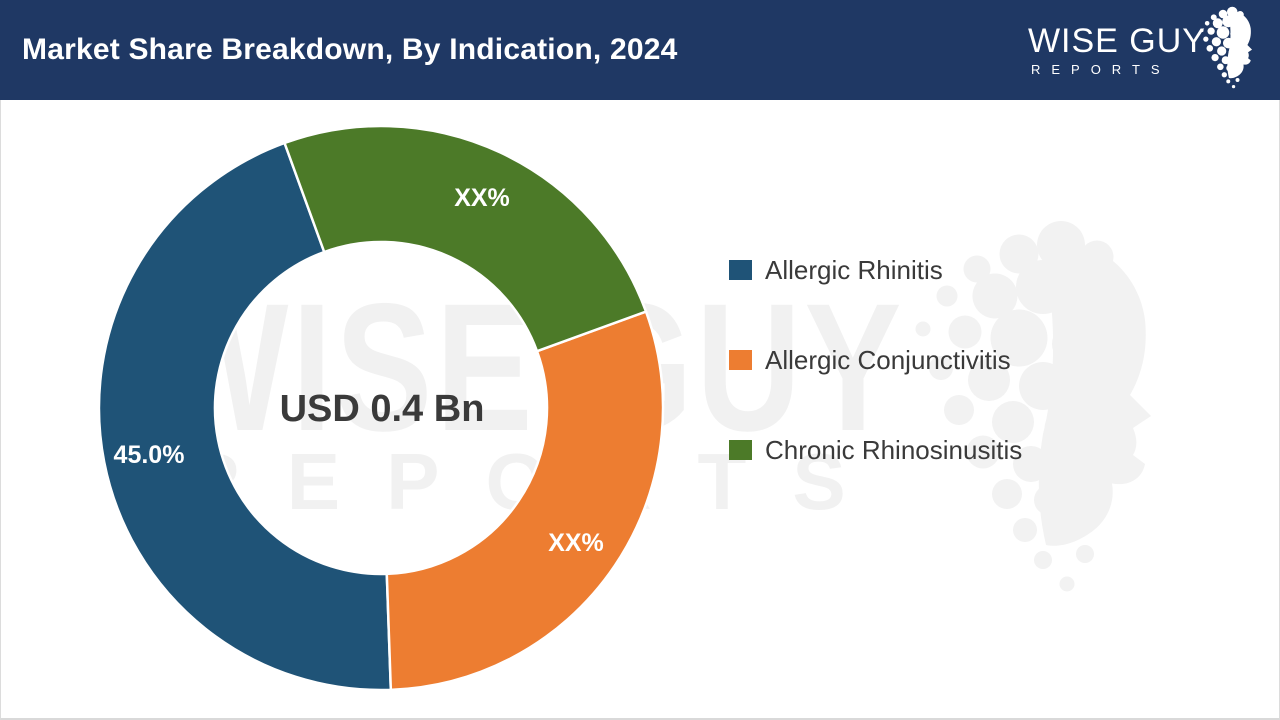  Describe the element at coordinates (888, 359) in the screenshot. I see `legend-label: Allergic Conjunctivitis` at that location.